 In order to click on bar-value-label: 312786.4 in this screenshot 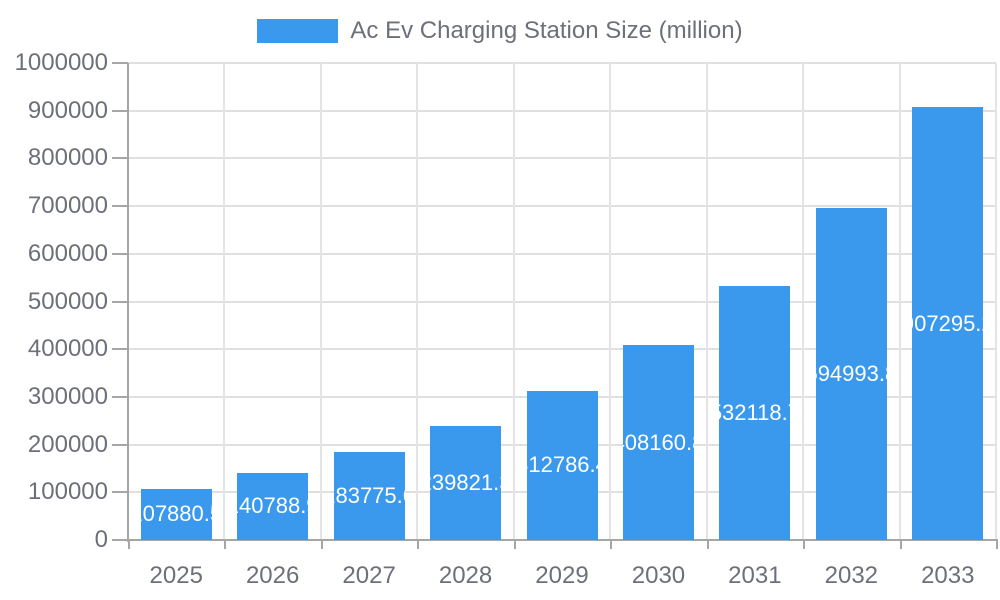, I will do `click(562, 465)`.